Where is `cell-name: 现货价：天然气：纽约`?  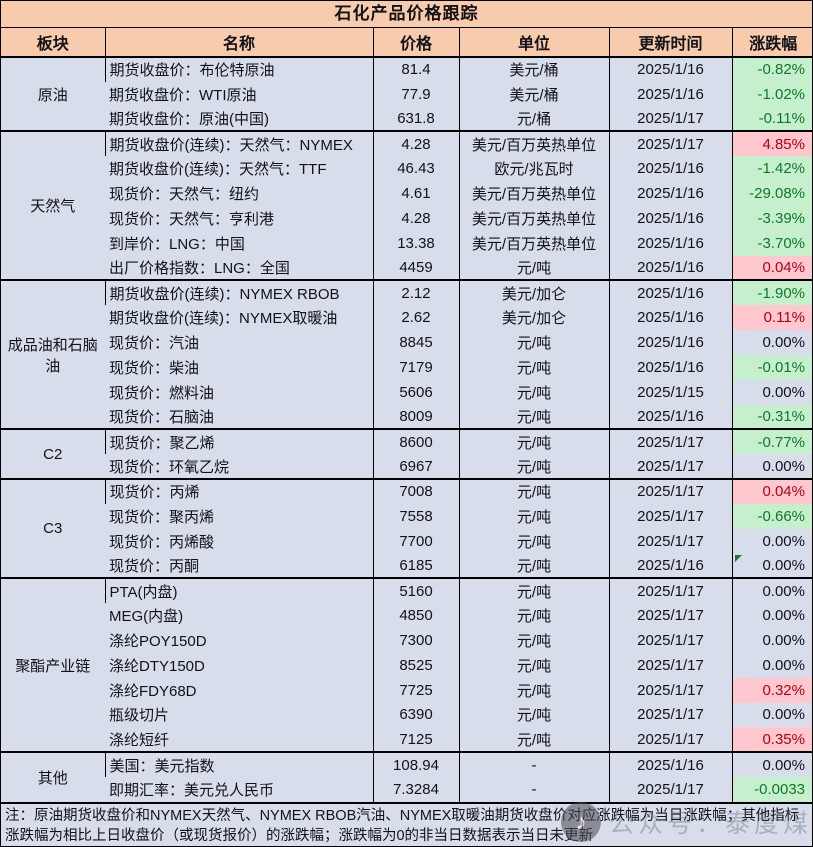 cell-name: 现货价：天然气：纽约 is located at coordinates (184, 195).